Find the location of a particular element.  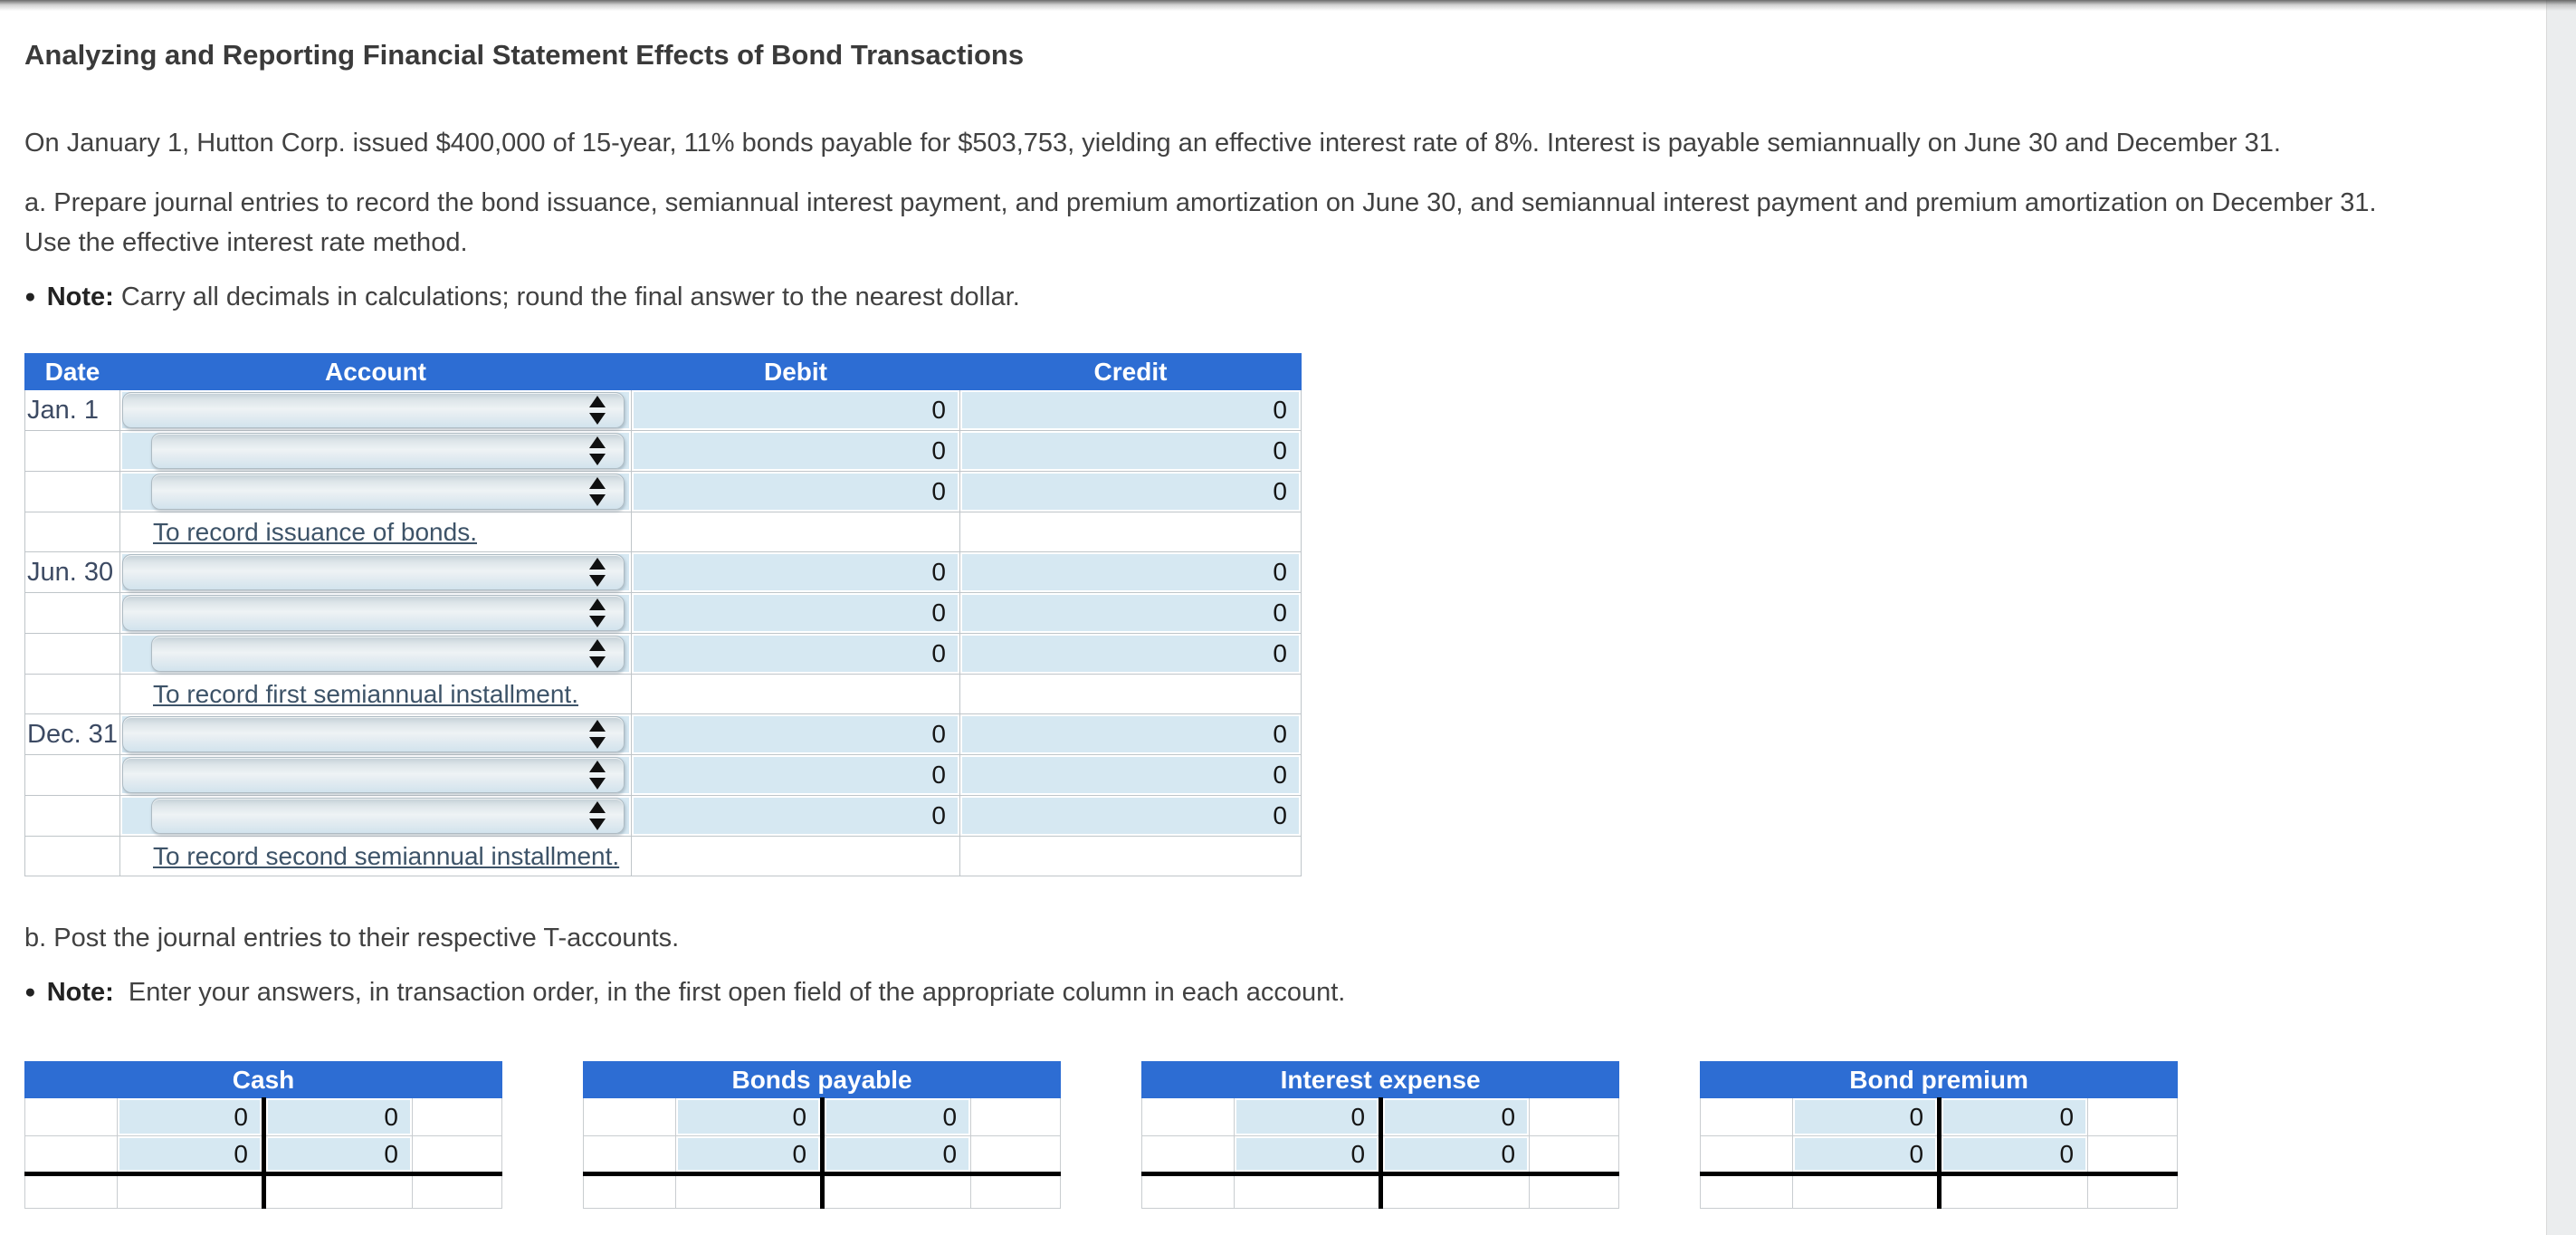

journal-memo-cell: To record second semiannual installment. is located at coordinates (376, 856).